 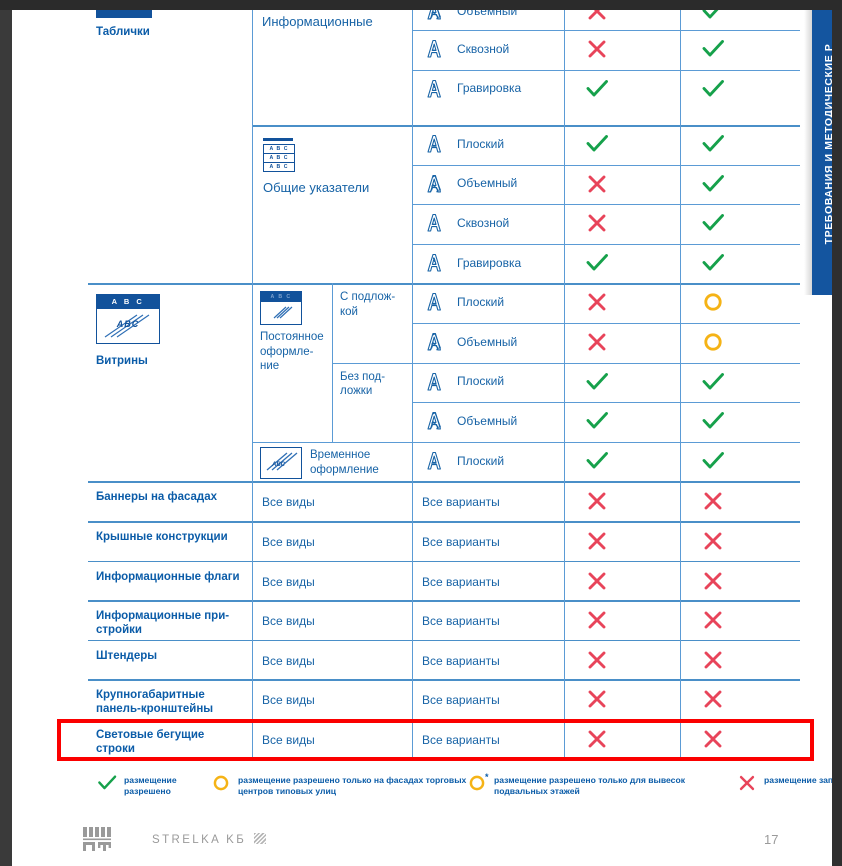 I want to click on page-number: 17, so click(x=771, y=839).